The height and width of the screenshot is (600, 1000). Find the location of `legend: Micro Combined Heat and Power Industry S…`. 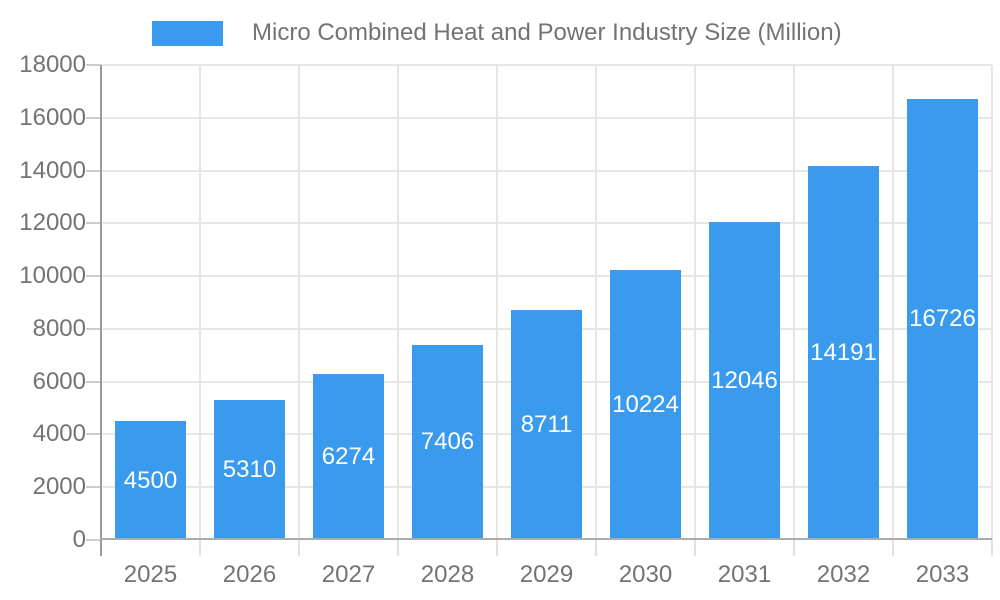

legend: Micro Combined Heat and Power Industry S… is located at coordinates (500, 30).